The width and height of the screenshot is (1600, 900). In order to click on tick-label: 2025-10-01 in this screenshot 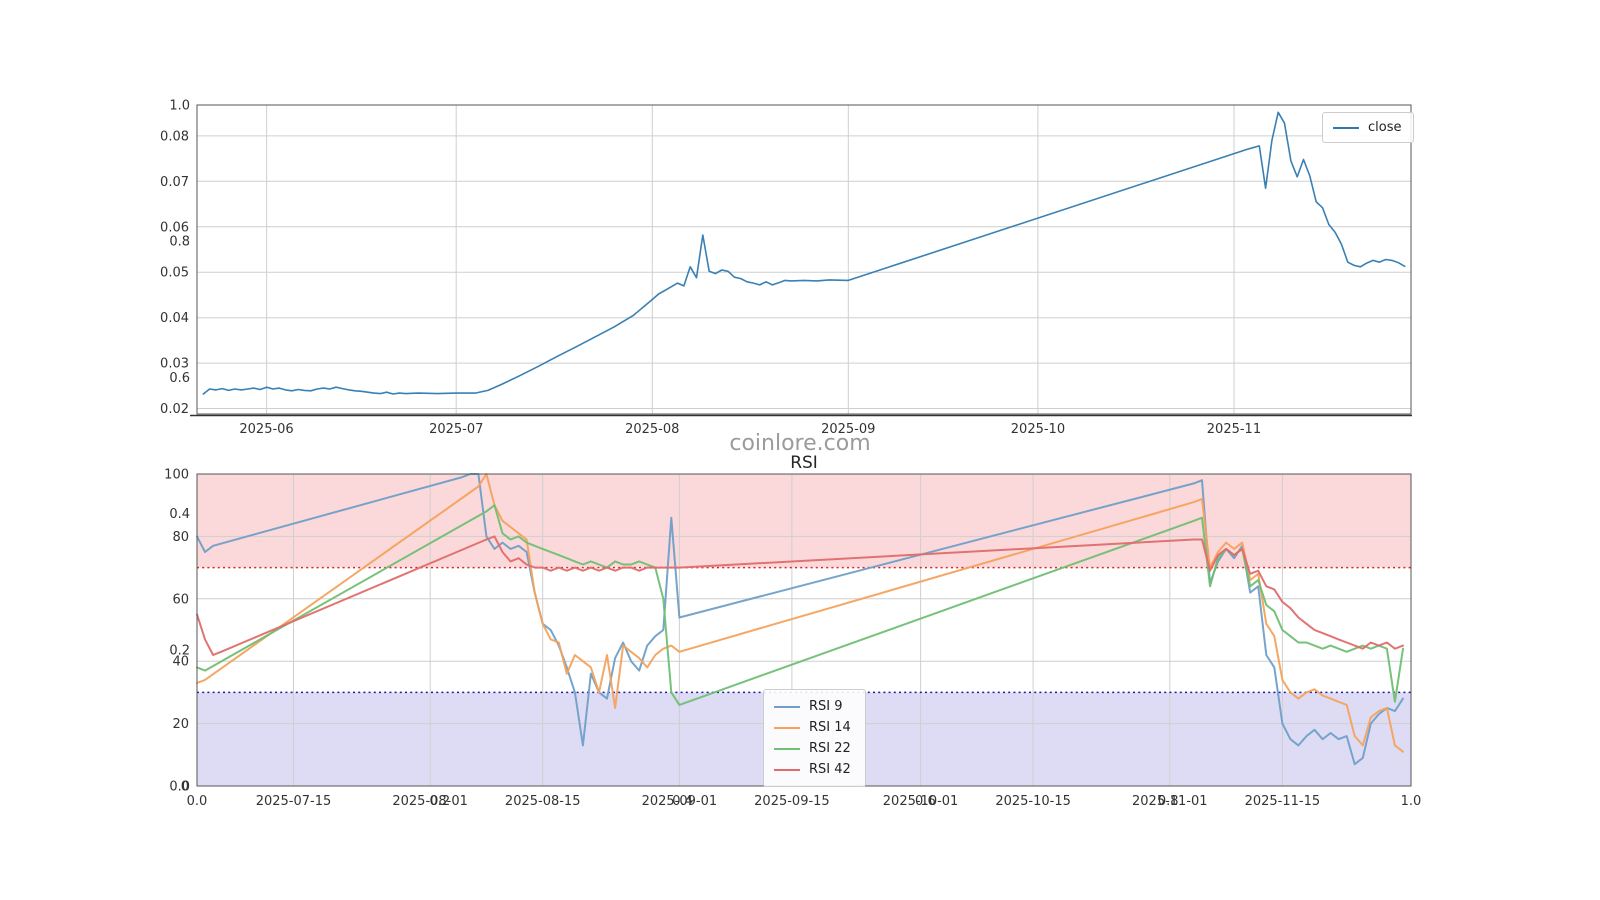, I will do `click(921, 801)`.